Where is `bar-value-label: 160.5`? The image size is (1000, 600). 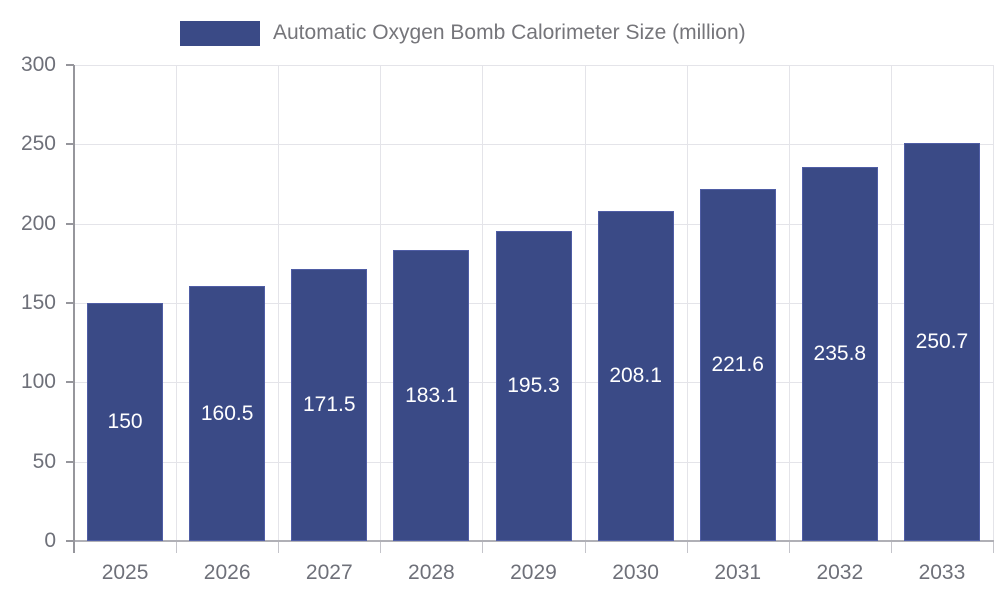 bar-value-label: 160.5 is located at coordinates (227, 413).